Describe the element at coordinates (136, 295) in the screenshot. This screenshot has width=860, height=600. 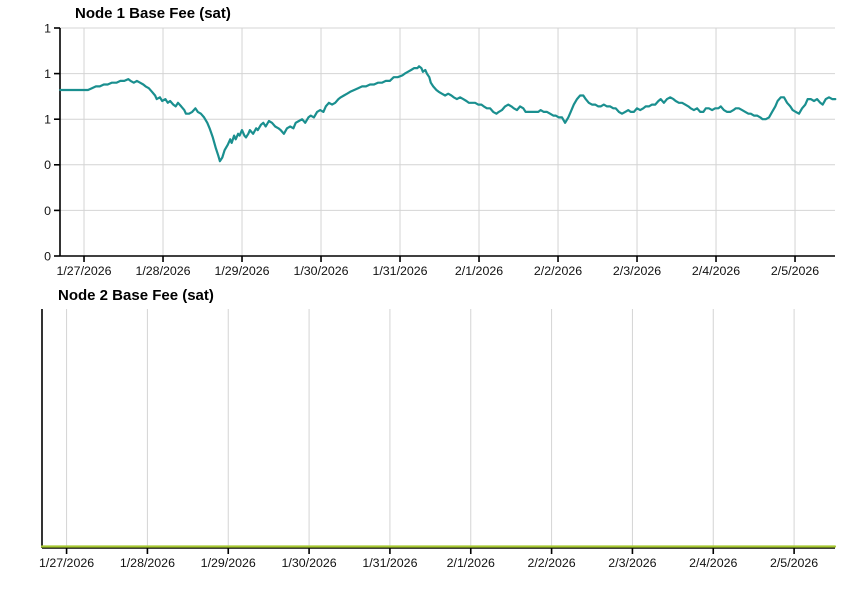
I see `chart2-title: Node 2 Base Fee (sat)` at that location.